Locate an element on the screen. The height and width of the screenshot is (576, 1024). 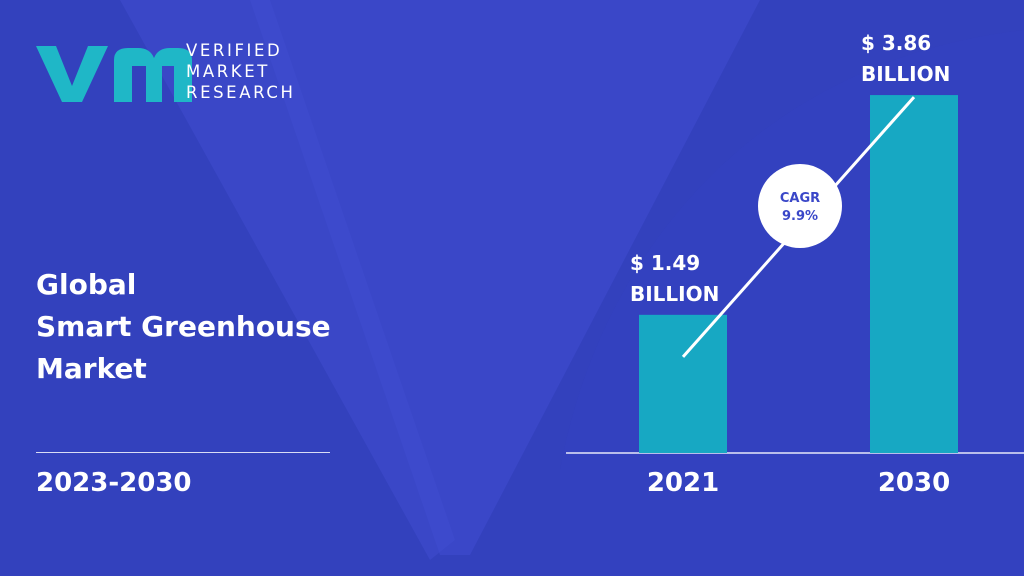
page-title: Global Smart Greenhouse Market is located at coordinates (183, 327).